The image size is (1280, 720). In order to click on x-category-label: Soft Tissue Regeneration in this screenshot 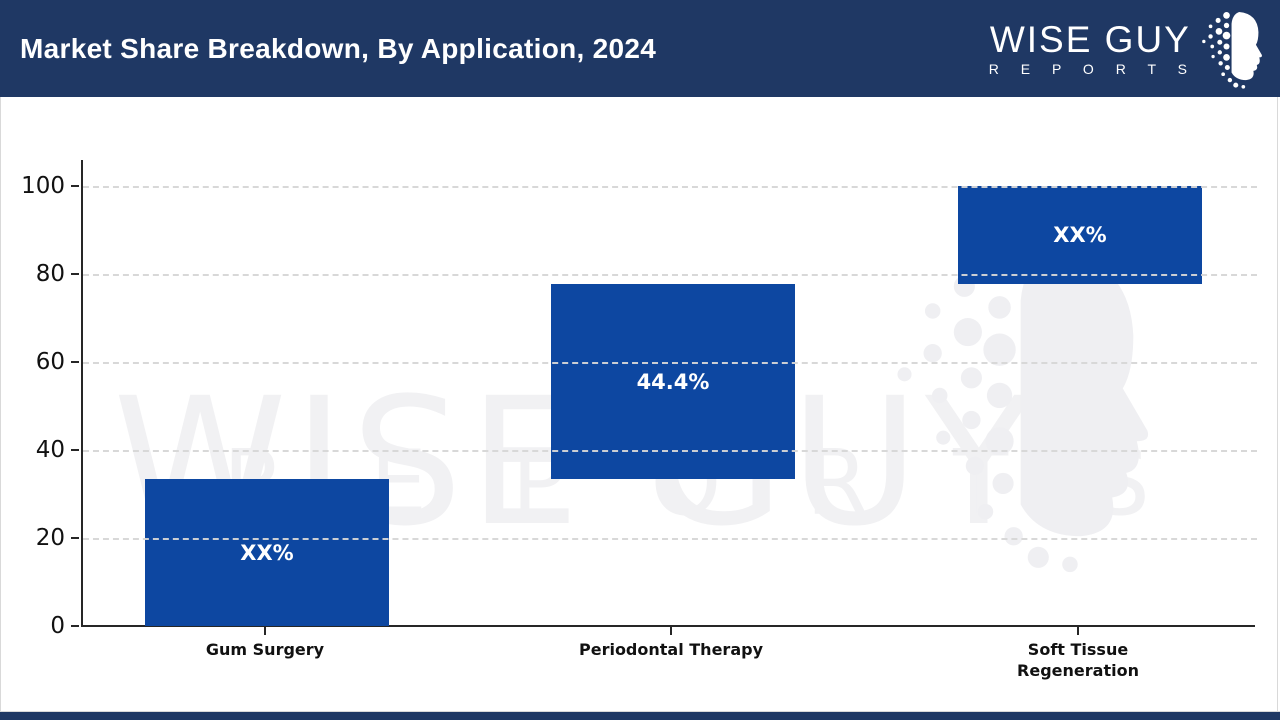, I will do `click(1078, 660)`.